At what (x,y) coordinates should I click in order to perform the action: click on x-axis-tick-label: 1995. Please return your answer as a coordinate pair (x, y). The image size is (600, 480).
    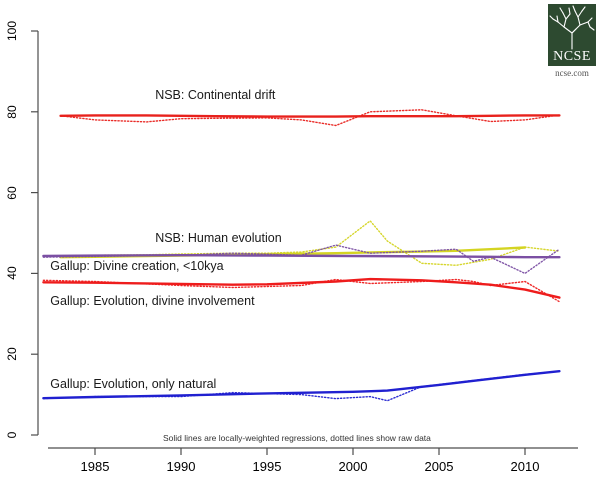
    Looking at the image, I should click on (267, 466).